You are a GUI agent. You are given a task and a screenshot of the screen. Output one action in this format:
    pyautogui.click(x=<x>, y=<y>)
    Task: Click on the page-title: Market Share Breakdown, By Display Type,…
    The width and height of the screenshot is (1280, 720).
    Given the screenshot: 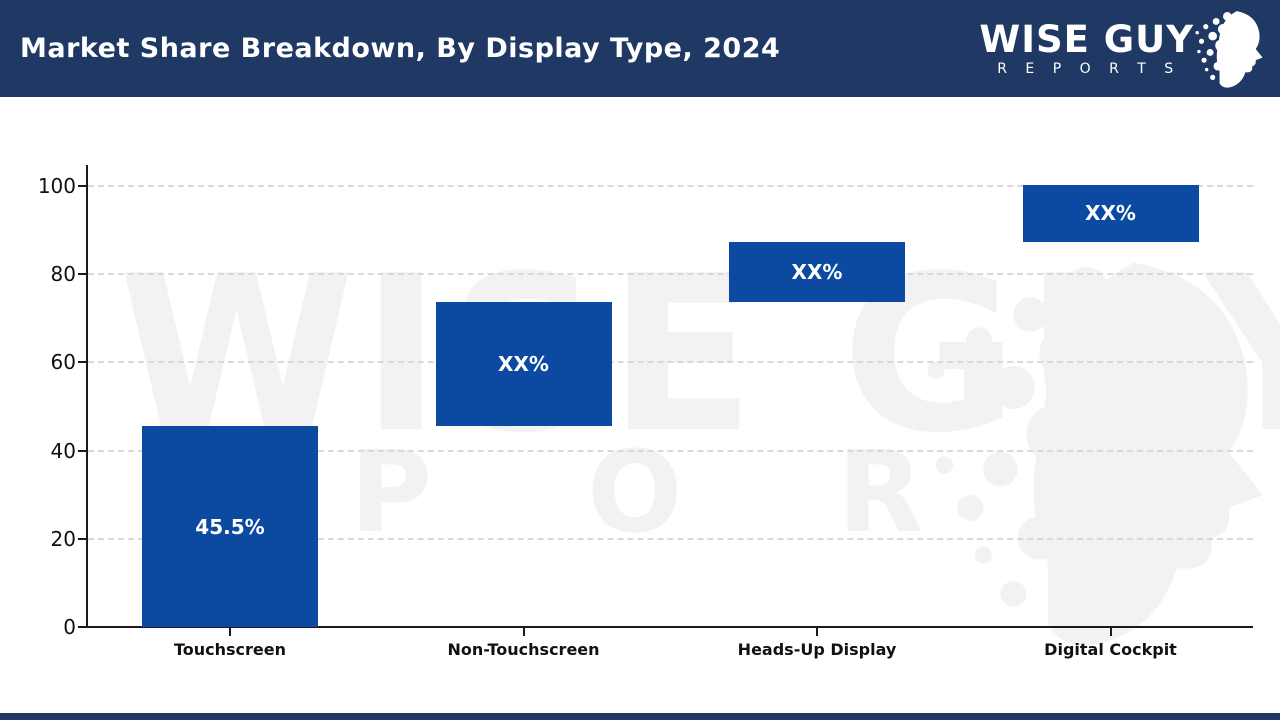 What is the action you would take?
    pyautogui.click(x=400, y=48)
    